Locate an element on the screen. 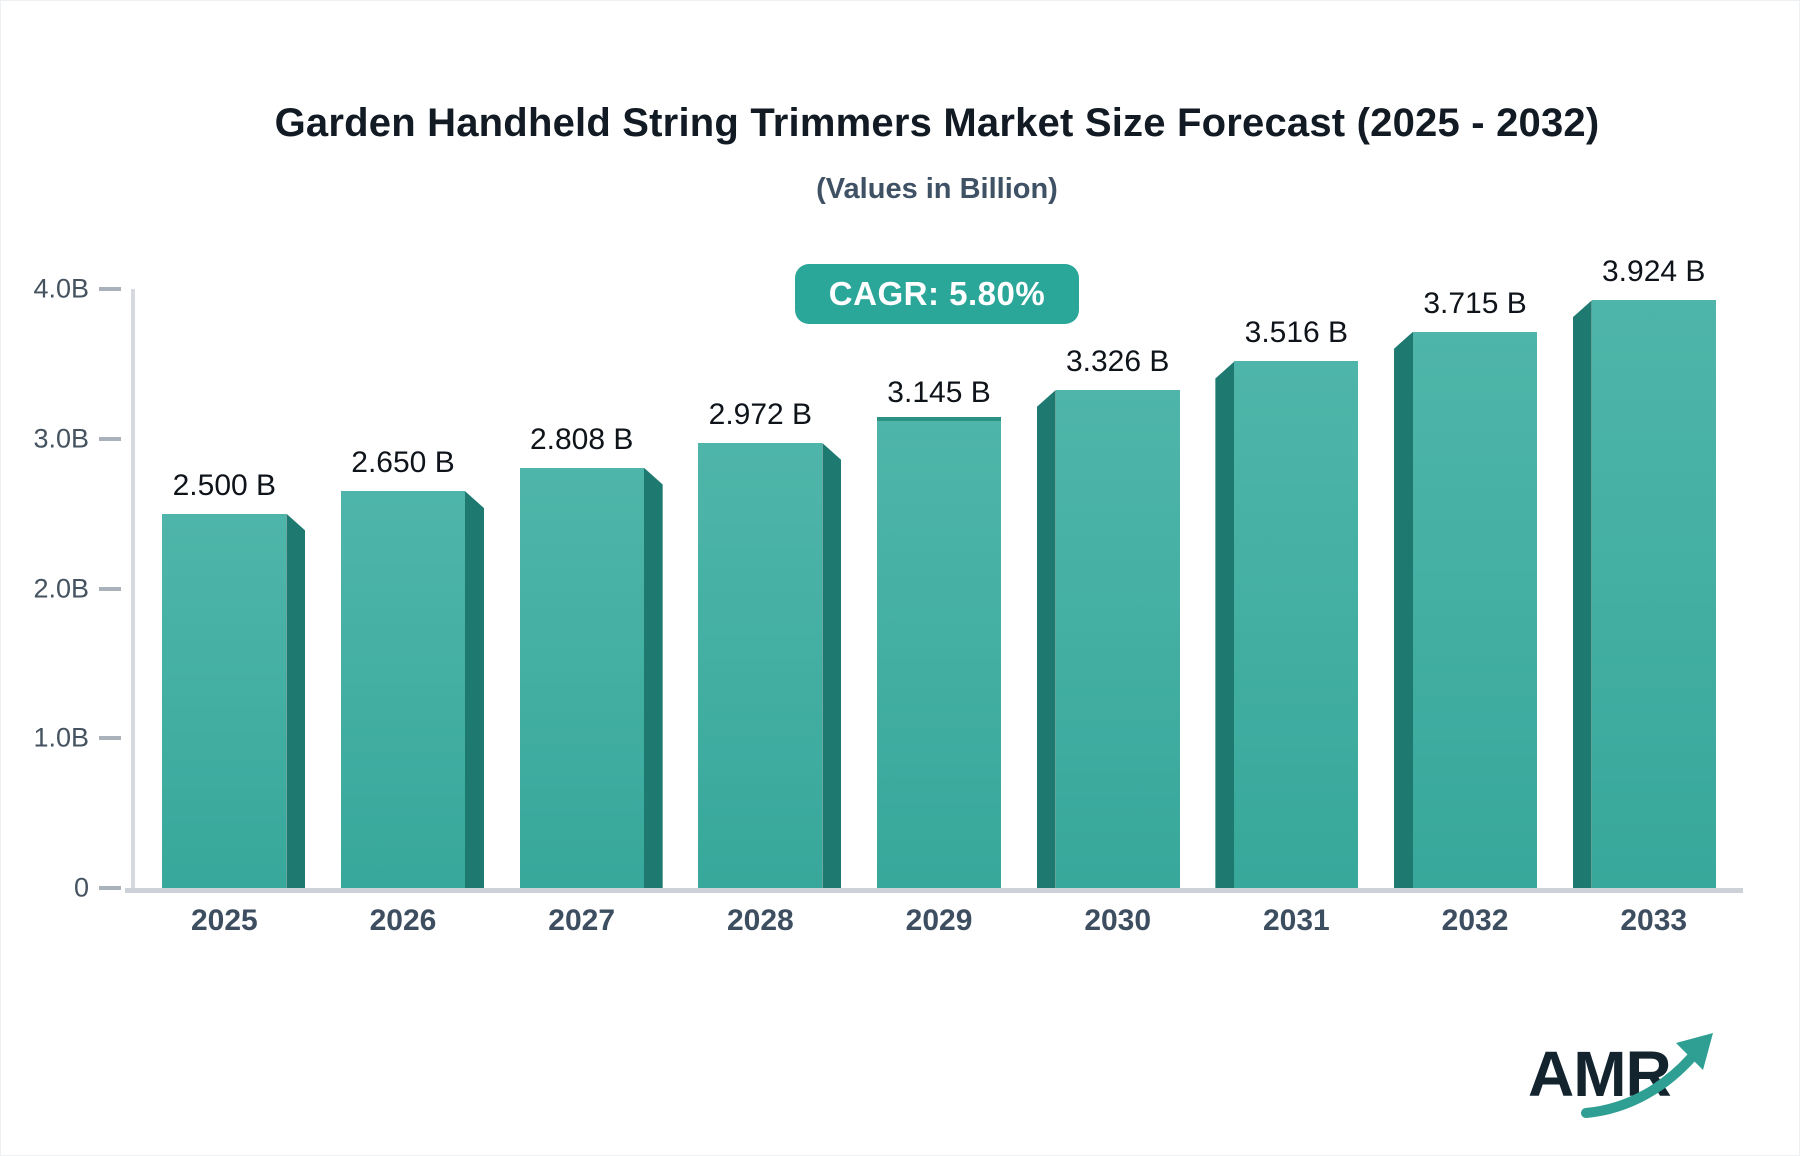 The width and height of the screenshot is (1800, 1156). bar-value-label: 3.516 B is located at coordinates (1296, 333).